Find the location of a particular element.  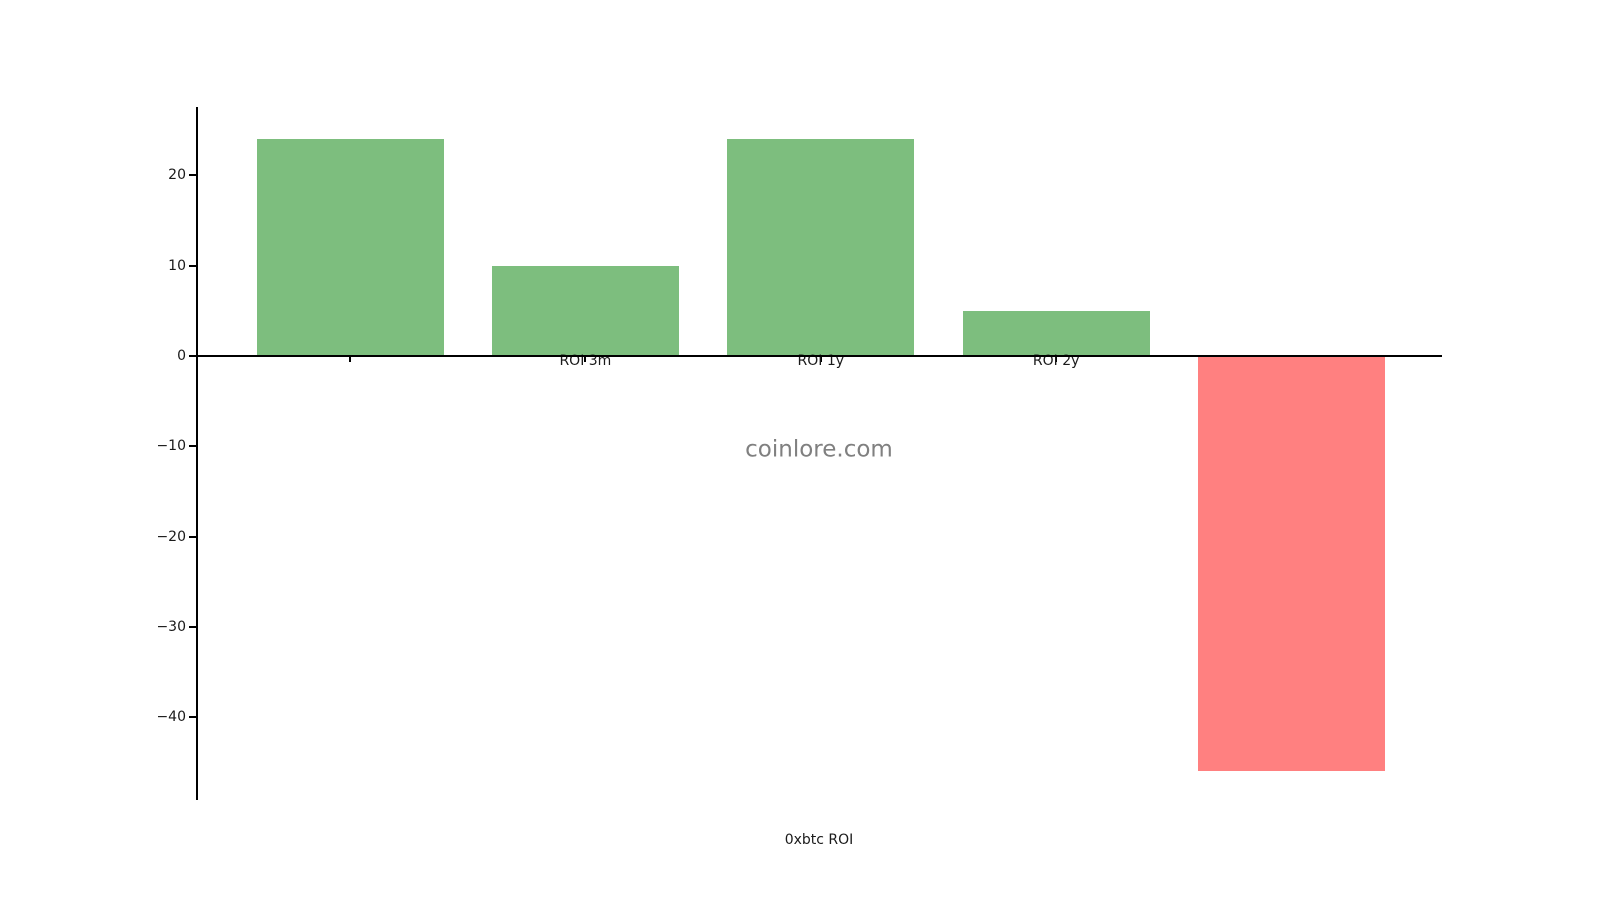

y-tick-label: 20 is located at coordinates (177, 175).